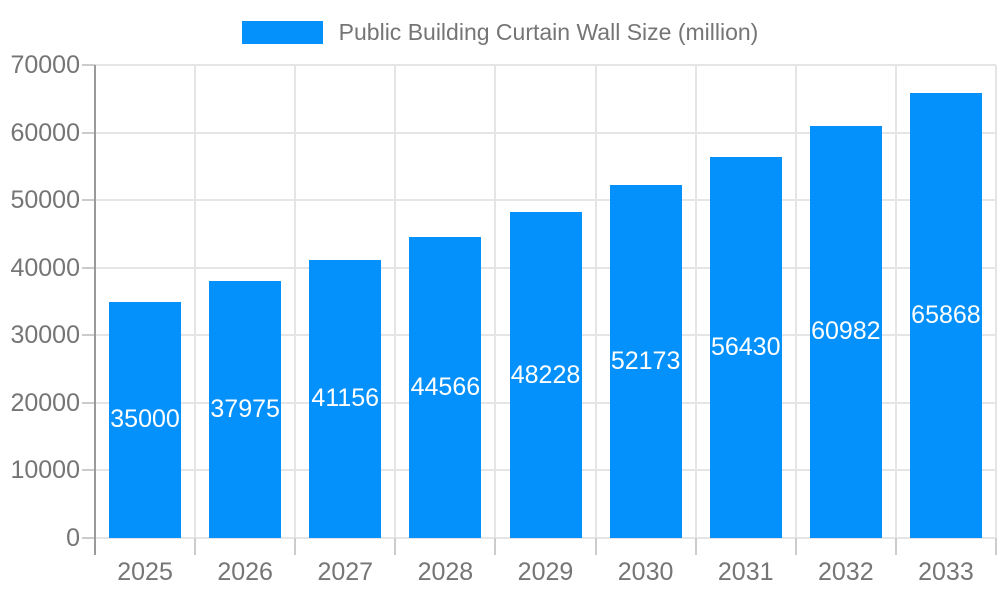  I want to click on bar-value-label: 44566, so click(445, 386).